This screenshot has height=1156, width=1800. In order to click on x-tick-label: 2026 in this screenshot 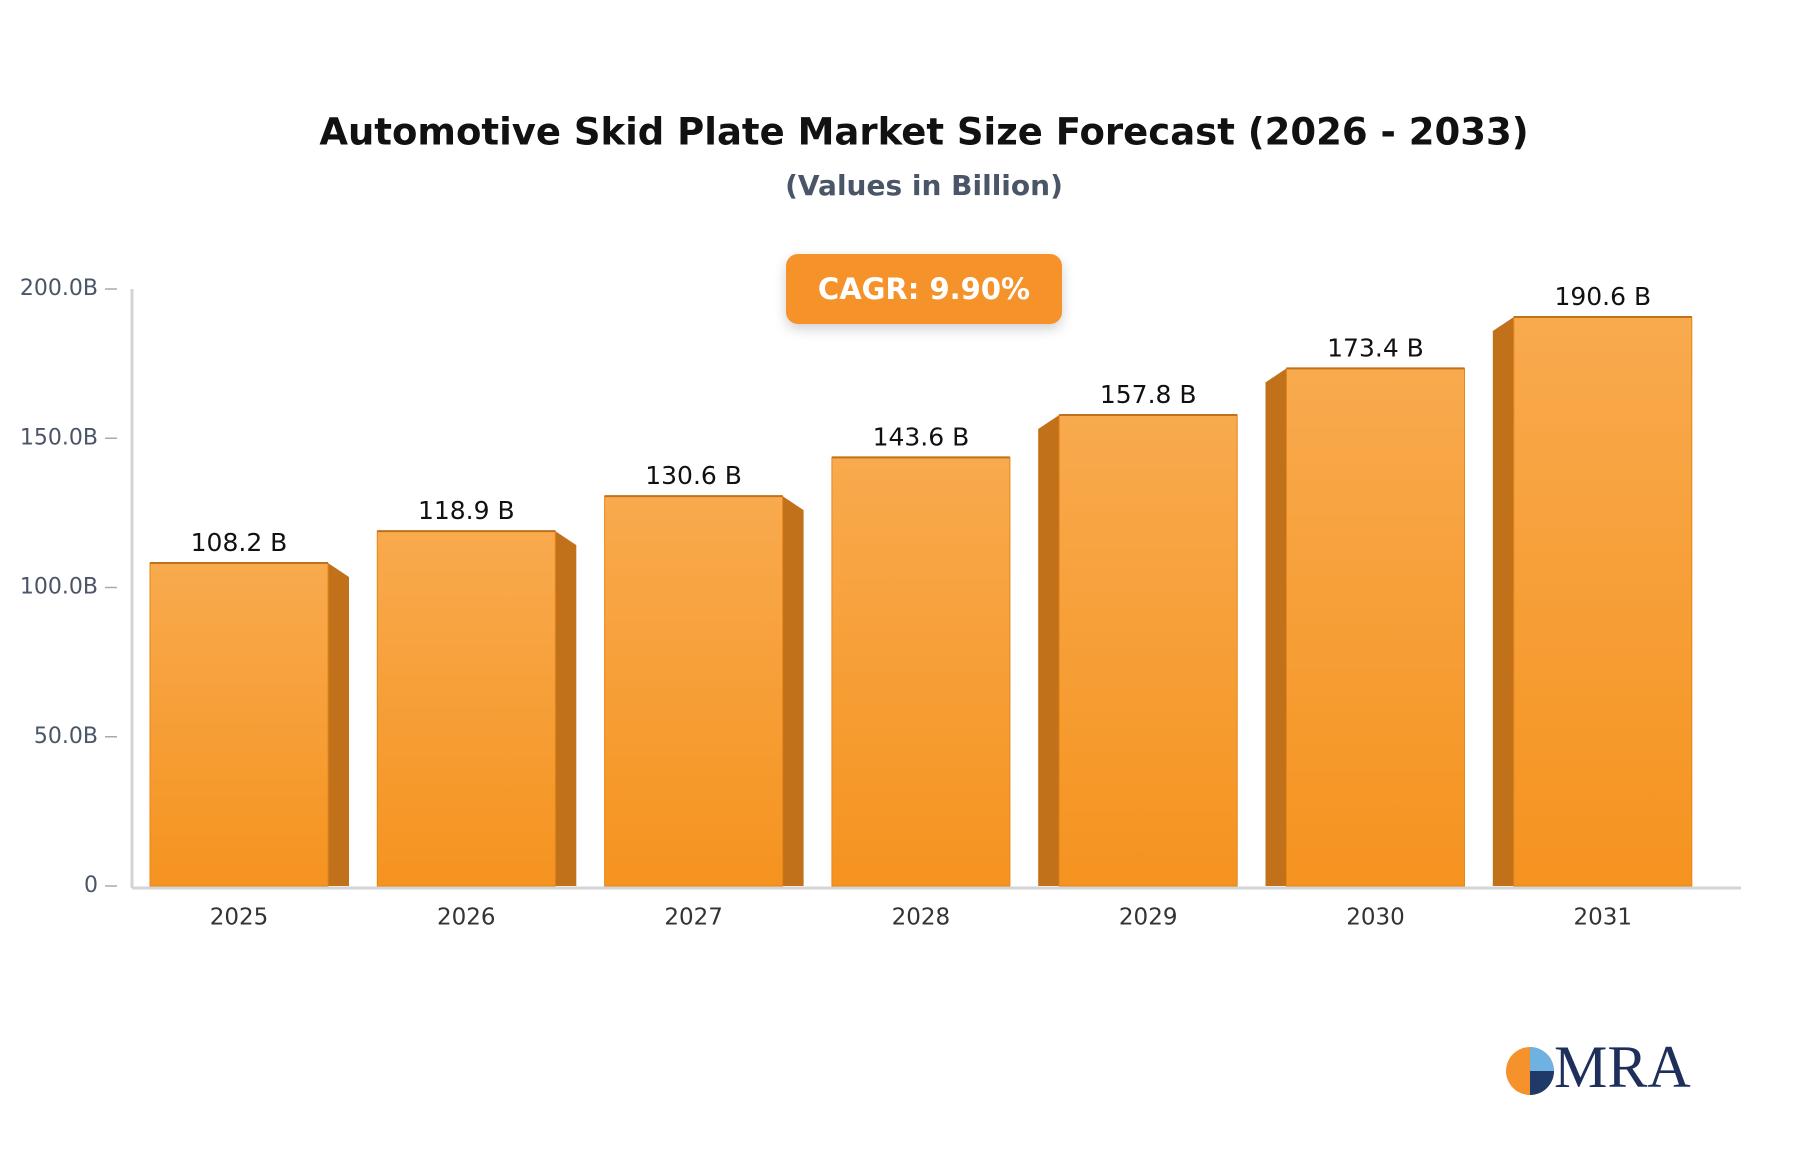, I will do `click(466, 918)`.